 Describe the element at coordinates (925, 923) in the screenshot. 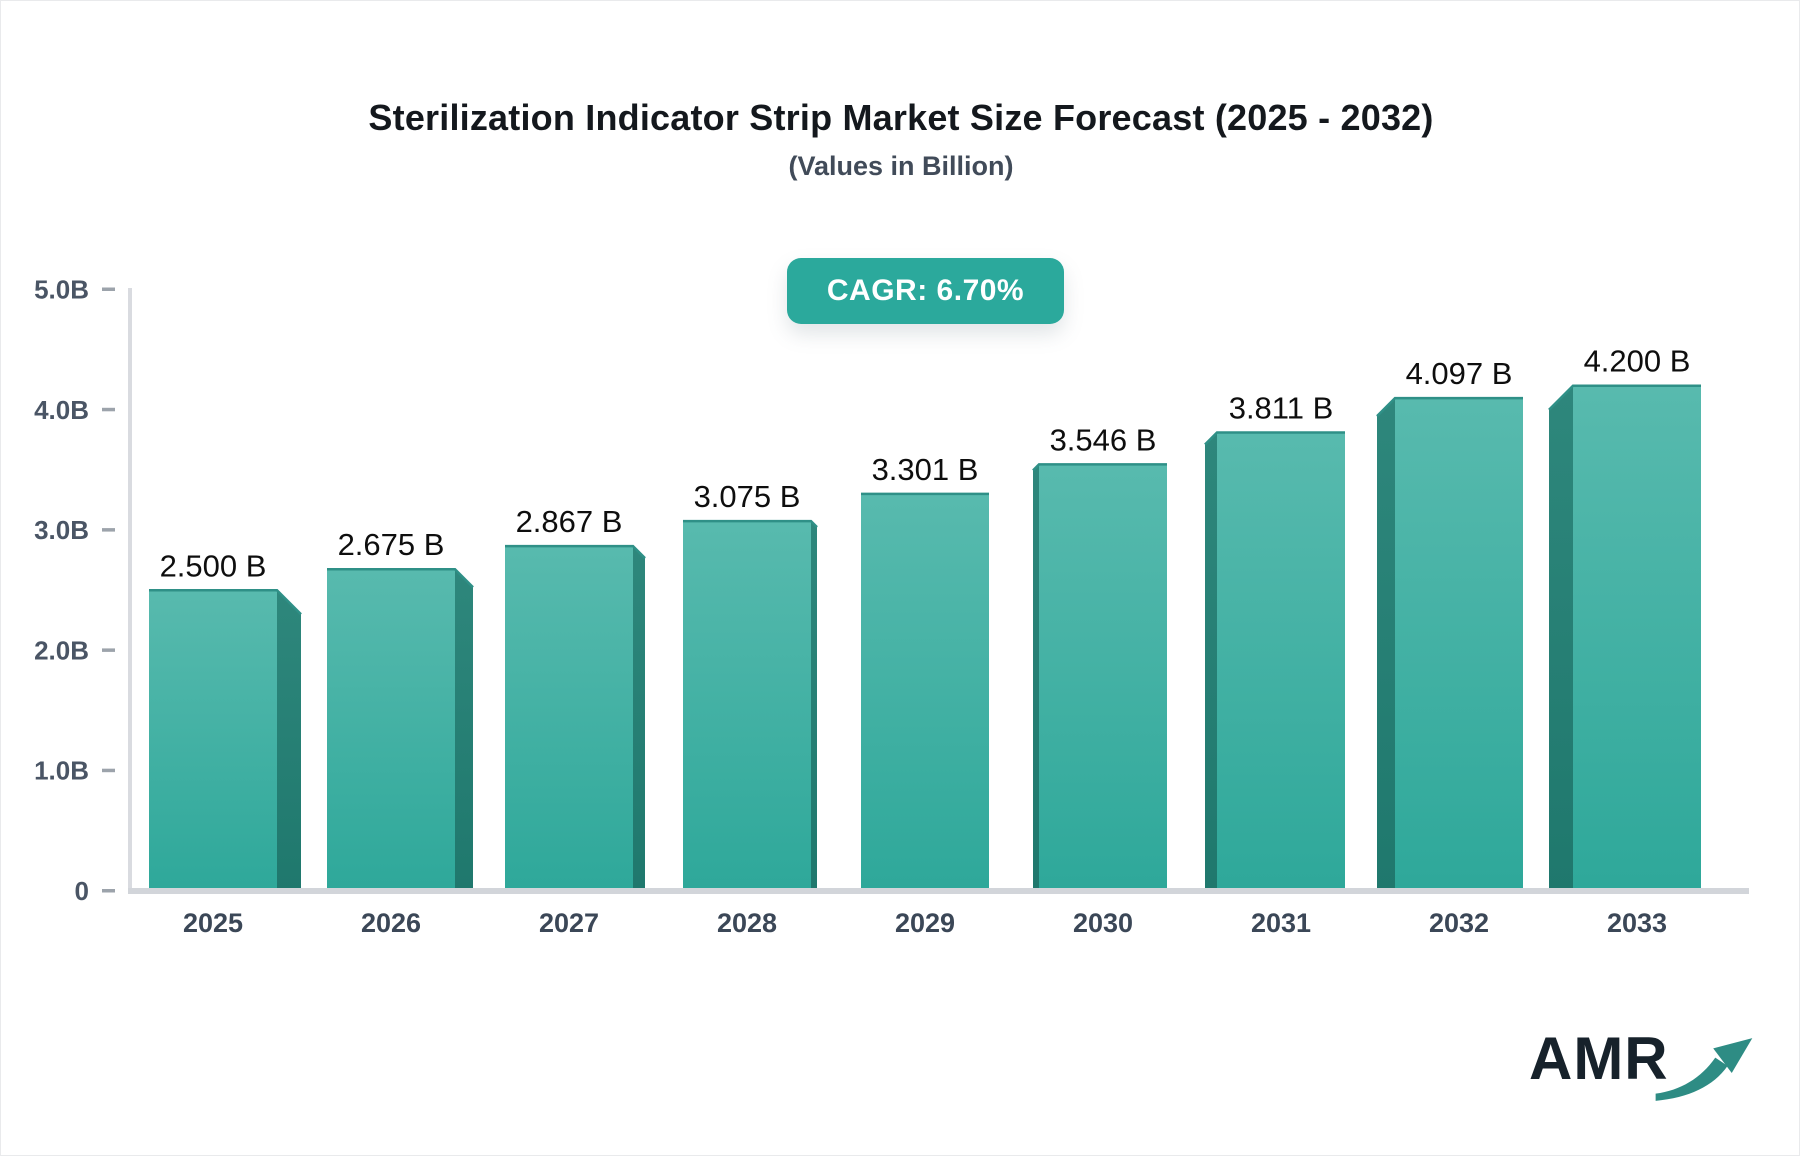

I see `x-tick-label: 2029` at that location.